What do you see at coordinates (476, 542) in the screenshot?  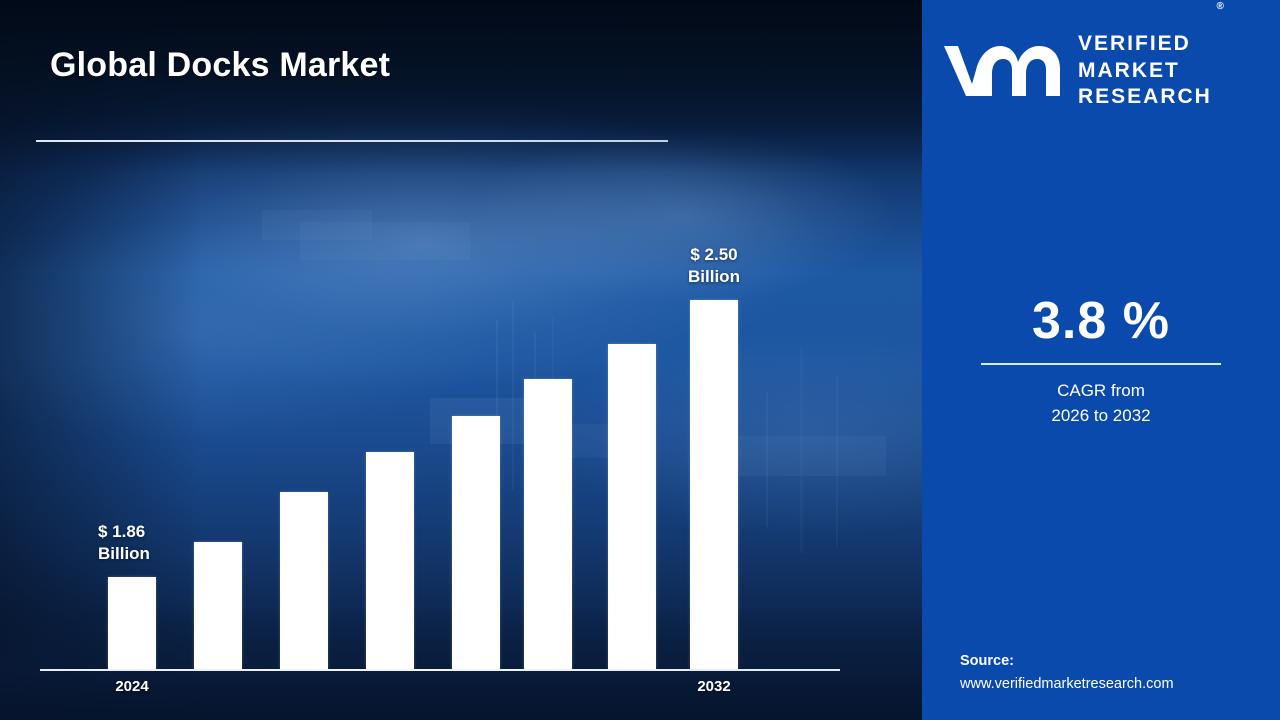 I see `bar-2028` at bounding box center [476, 542].